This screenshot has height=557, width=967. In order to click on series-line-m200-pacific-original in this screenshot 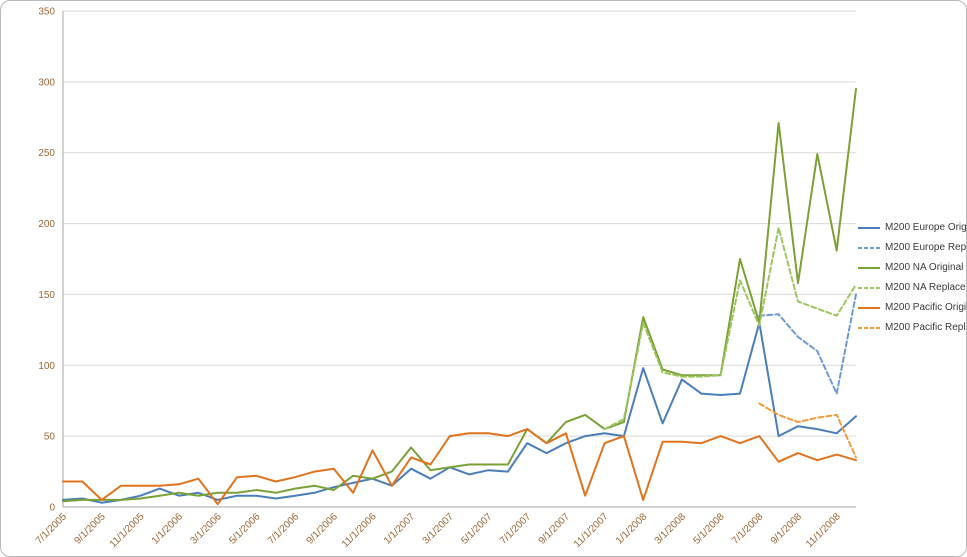, I will do `click(459, 467)`.